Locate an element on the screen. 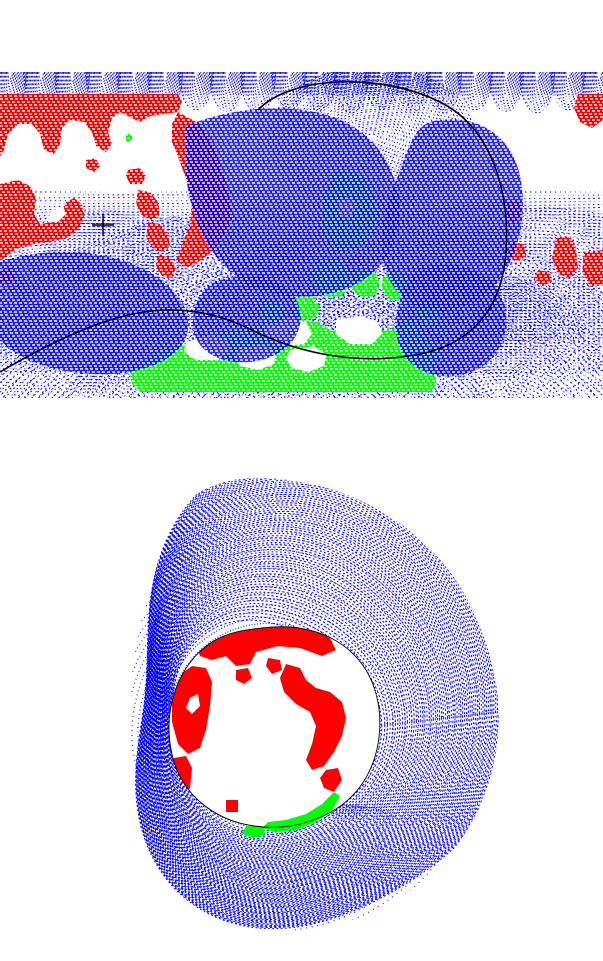  cross-marker-top is located at coordinates (103, 225).